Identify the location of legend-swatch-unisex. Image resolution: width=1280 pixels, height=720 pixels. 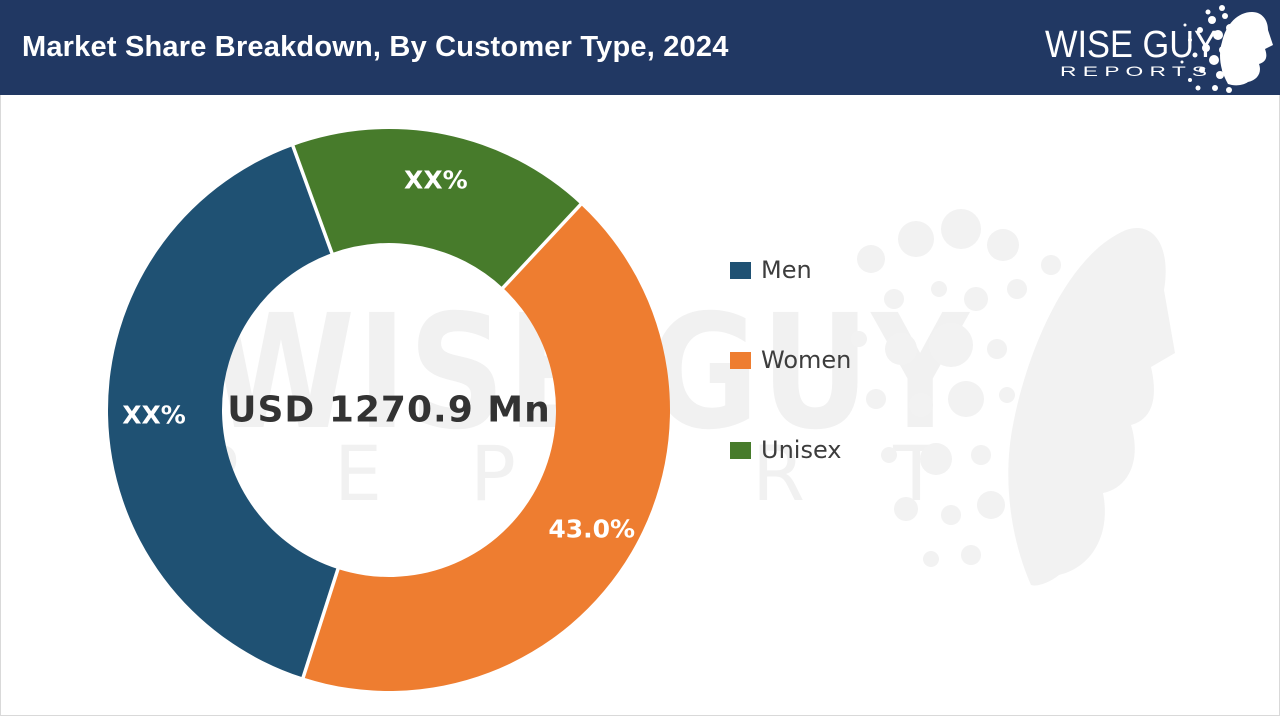
(740, 450).